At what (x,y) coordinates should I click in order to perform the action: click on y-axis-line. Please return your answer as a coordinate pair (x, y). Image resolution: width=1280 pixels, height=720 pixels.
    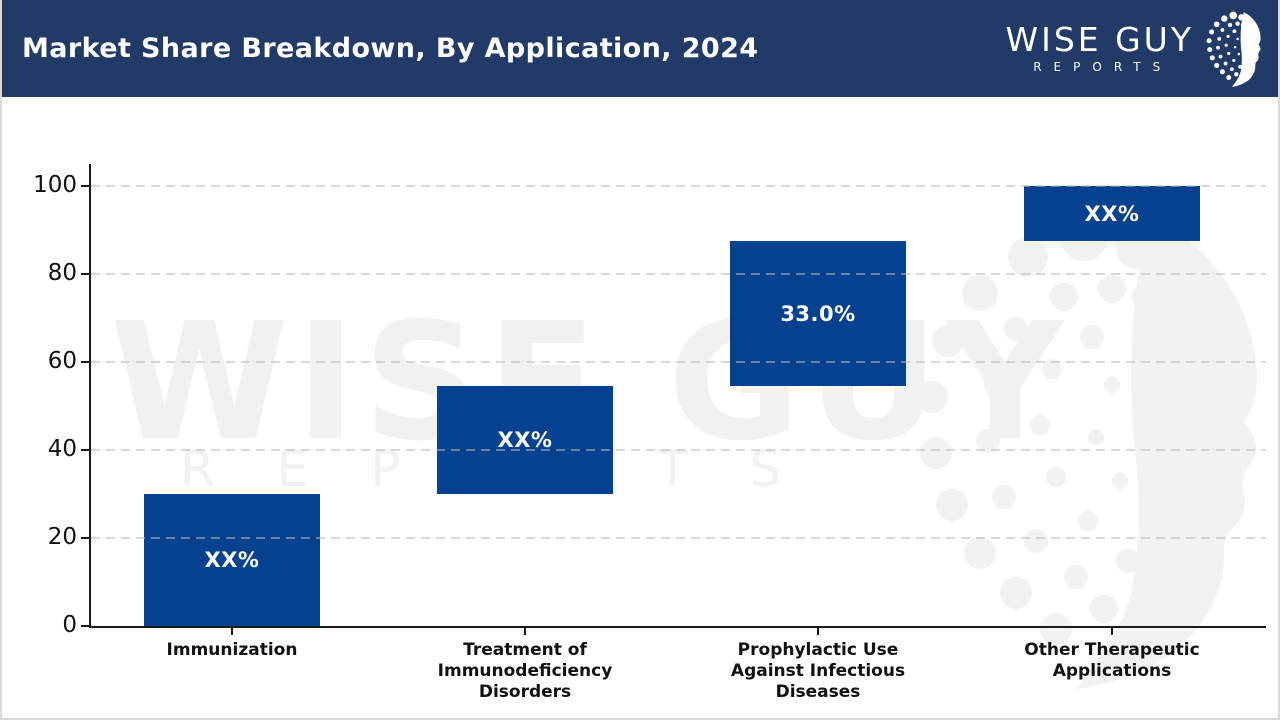
    Looking at the image, I should click on (90, 396).